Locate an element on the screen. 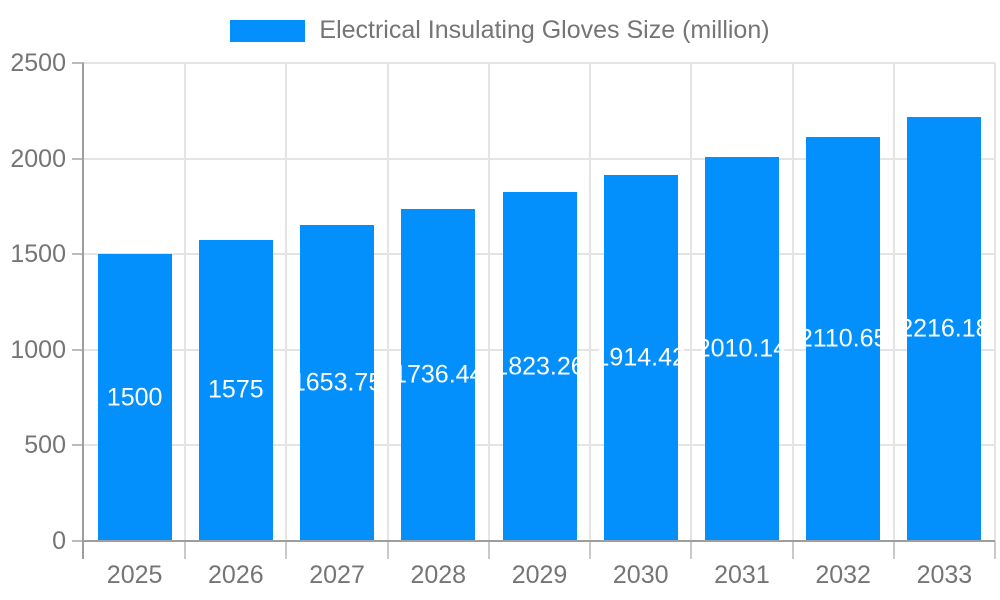 The height and width of the screenshot is (600, 1000). y-axis-tick-label: 2000 is located at coordinates (38, 158).